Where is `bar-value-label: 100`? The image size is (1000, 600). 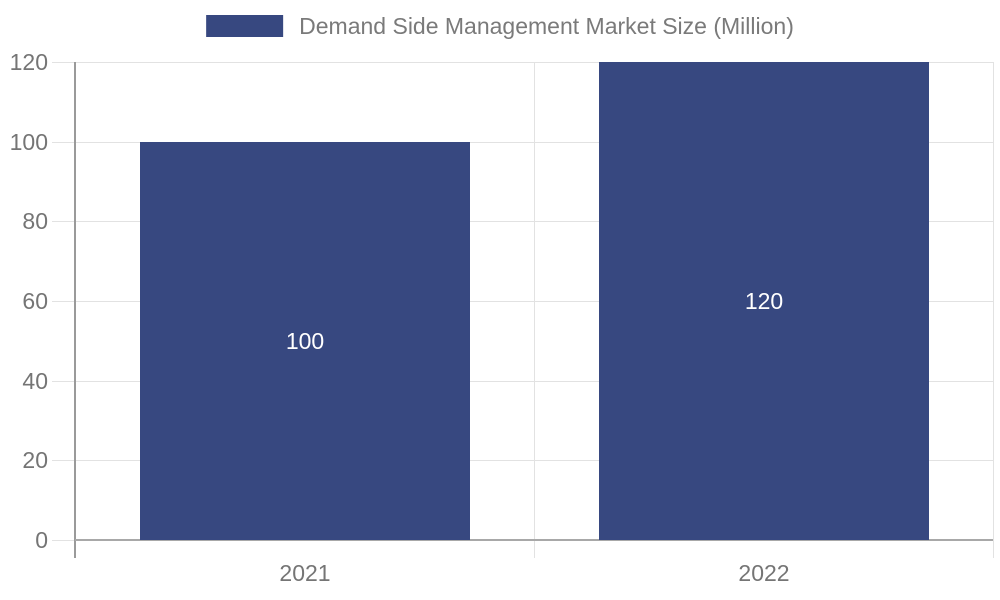 bar-value-label: 100 is located at coordinates (305, 341).